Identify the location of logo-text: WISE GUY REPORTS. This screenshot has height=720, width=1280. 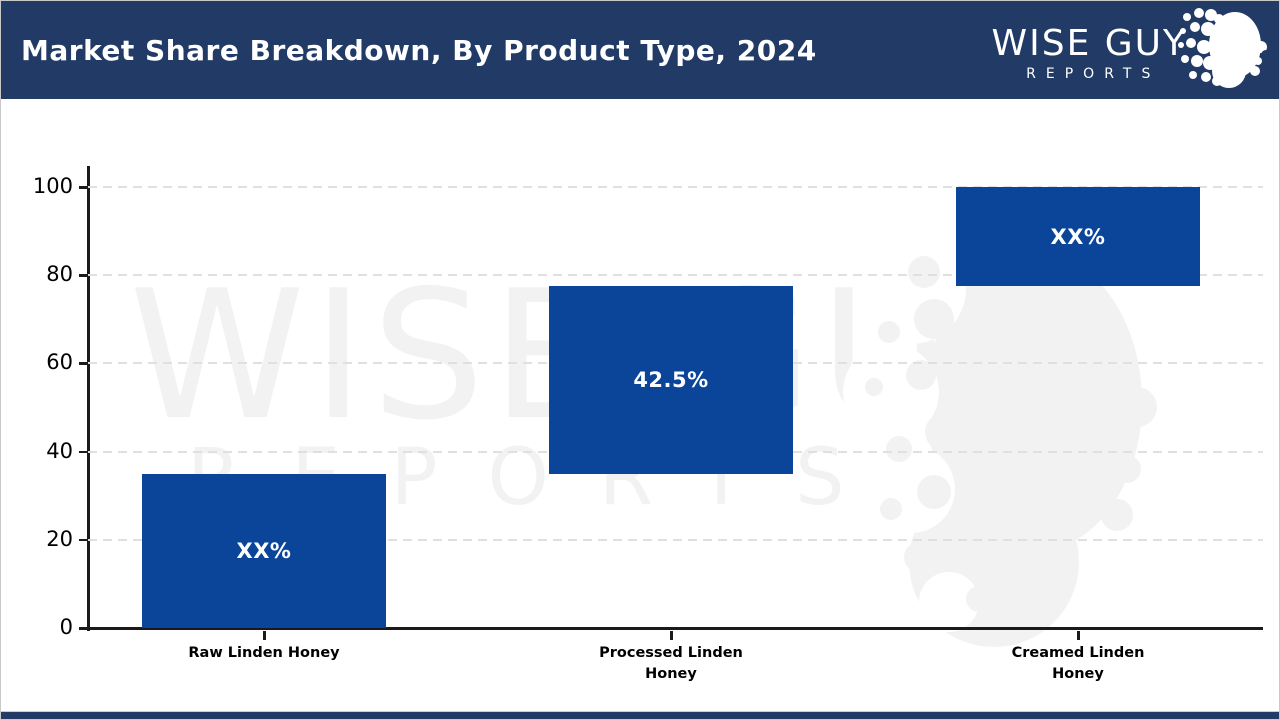
(1089, 52).